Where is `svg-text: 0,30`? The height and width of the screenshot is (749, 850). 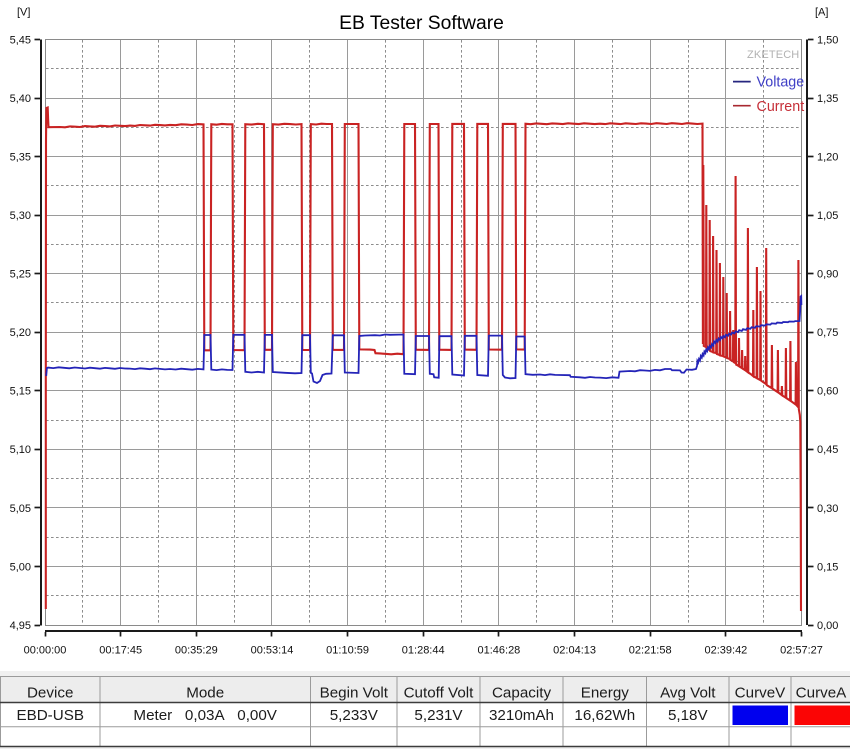 svg-text: 0,30 is located at coordinates (827, 509).